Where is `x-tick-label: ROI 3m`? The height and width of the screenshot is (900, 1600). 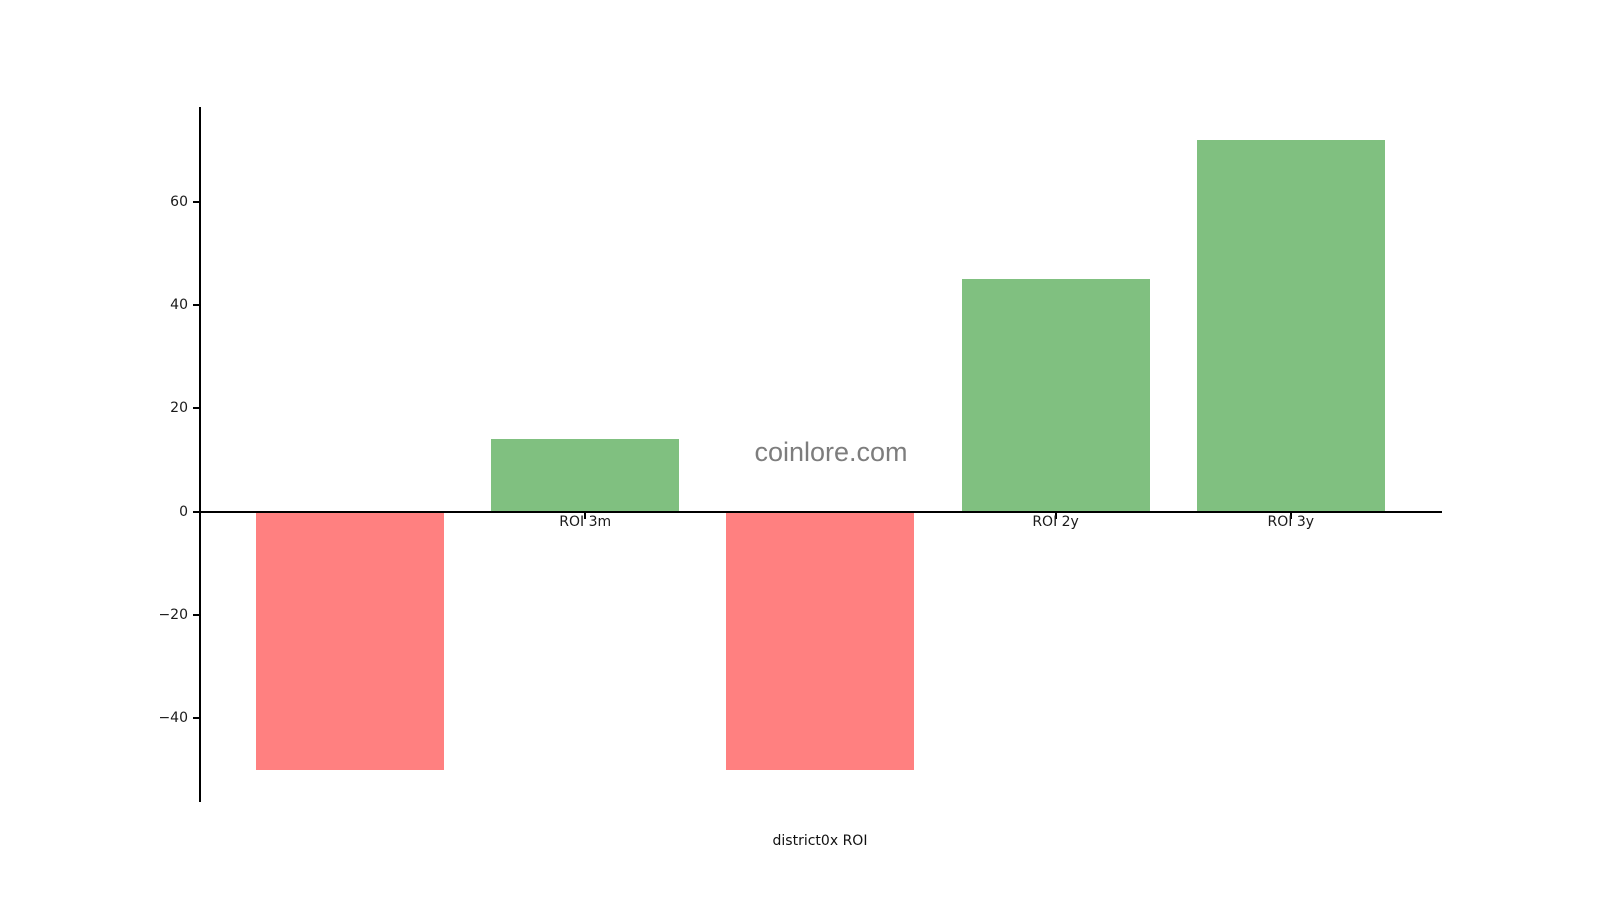 x-tick-label: ROI 3m is located at coordinates (585, 522).